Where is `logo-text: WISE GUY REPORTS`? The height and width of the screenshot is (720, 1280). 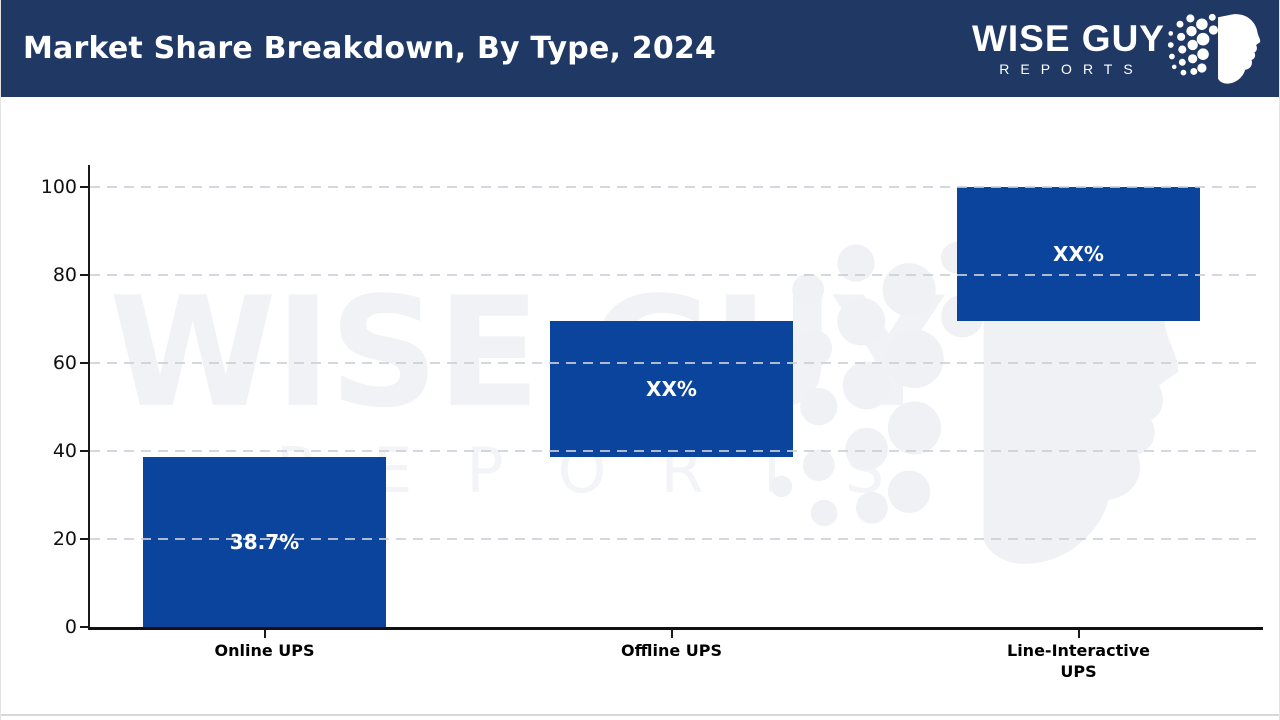 logo-text: WISE GUY REPORTS is located at coordinates (1068, 48).